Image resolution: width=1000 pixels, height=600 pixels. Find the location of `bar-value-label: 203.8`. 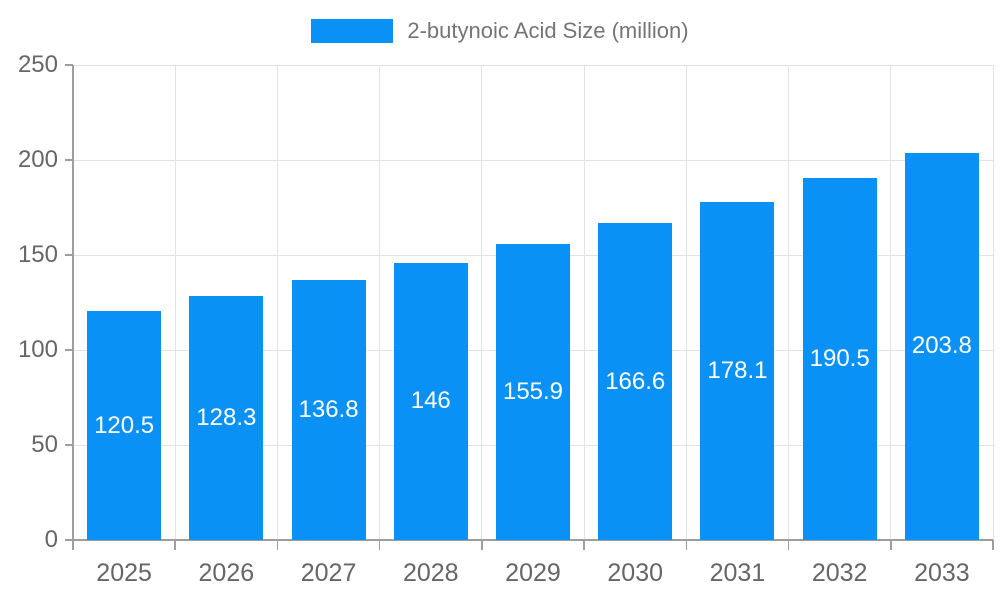

bar-value-label: 203.8 is located at coordinates (941, 346).